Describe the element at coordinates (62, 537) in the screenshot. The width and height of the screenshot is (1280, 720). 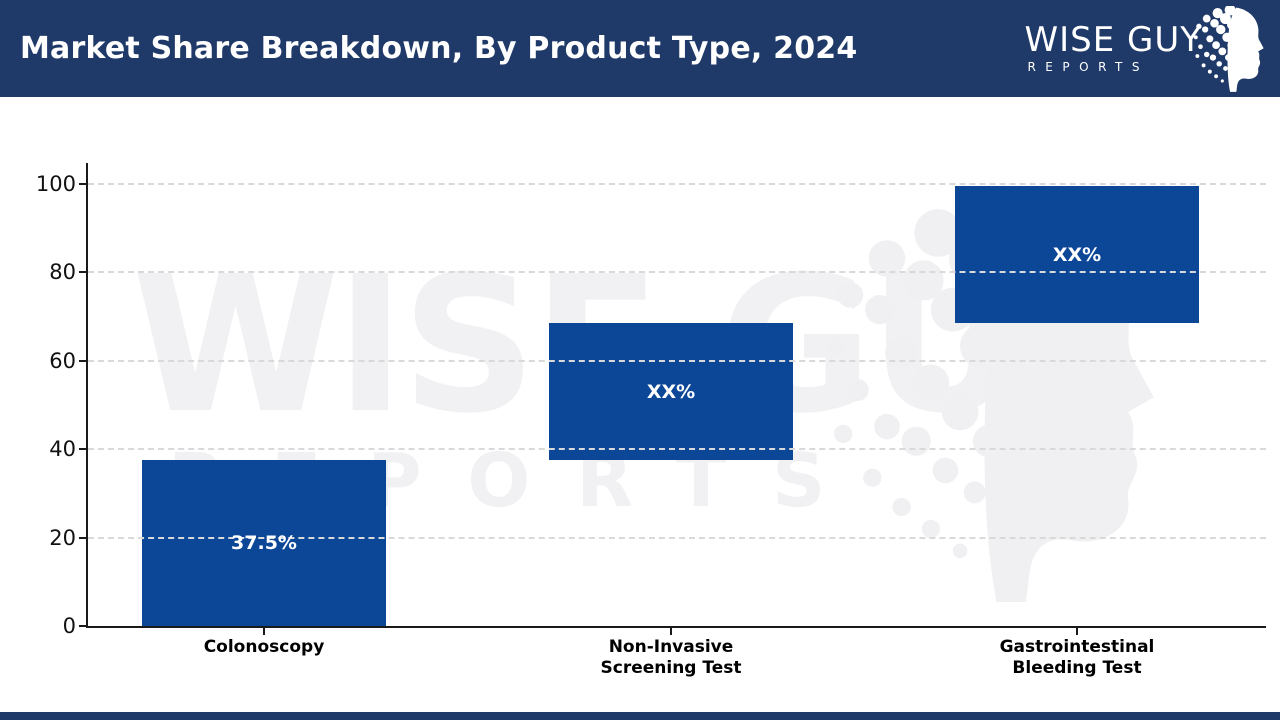
I see `y-tick-label: 20` at that location.